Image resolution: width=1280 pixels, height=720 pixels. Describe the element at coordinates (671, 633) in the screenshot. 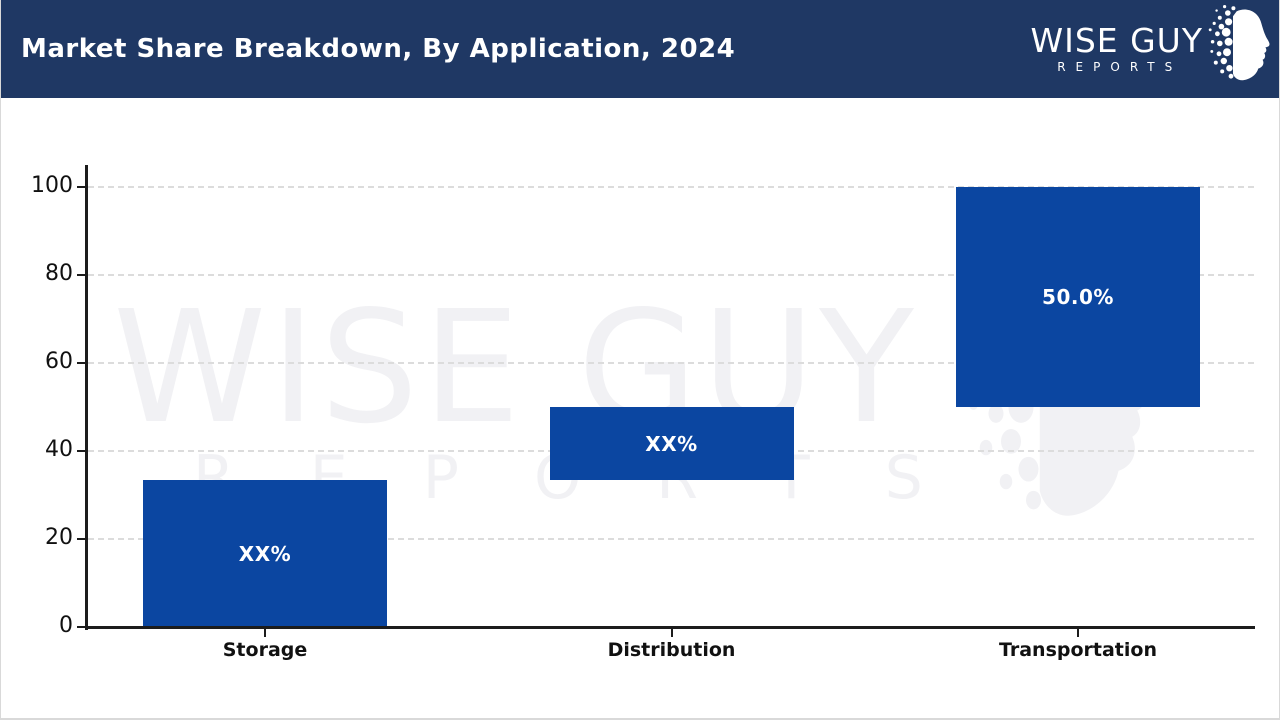

I see `x-tick-distribution` at that location.